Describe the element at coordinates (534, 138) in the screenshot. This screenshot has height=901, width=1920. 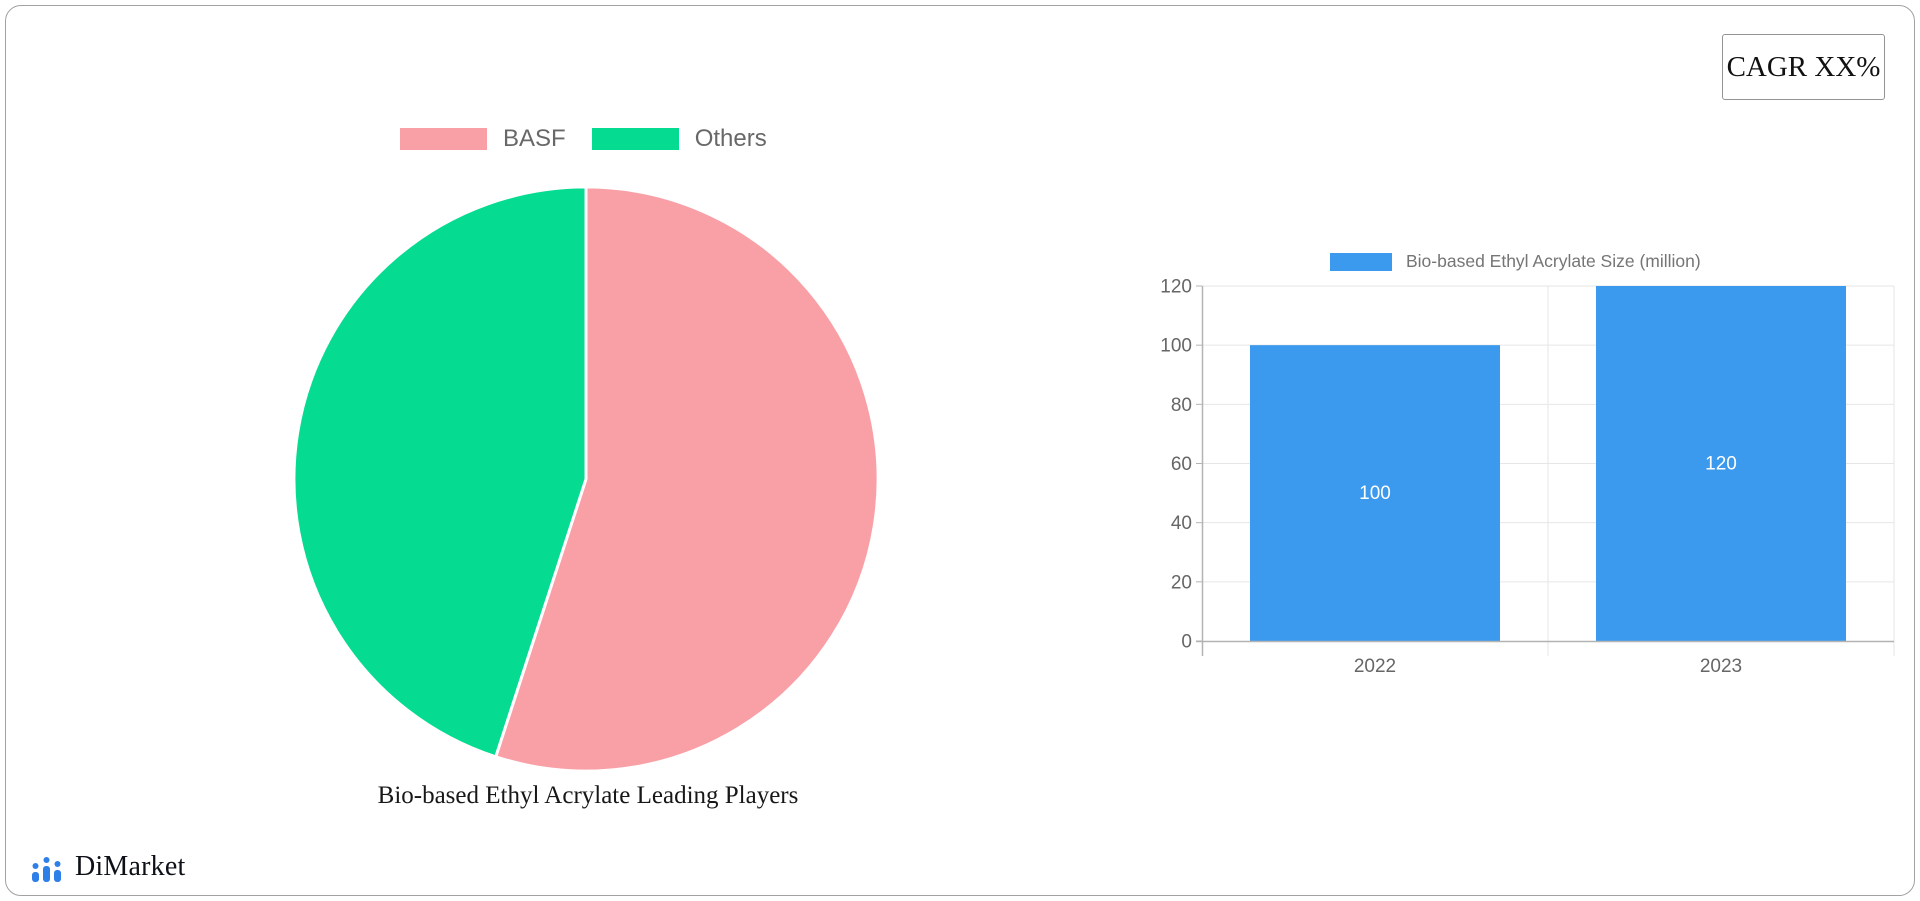
I see `legend-label-basf: BASF` at that location.